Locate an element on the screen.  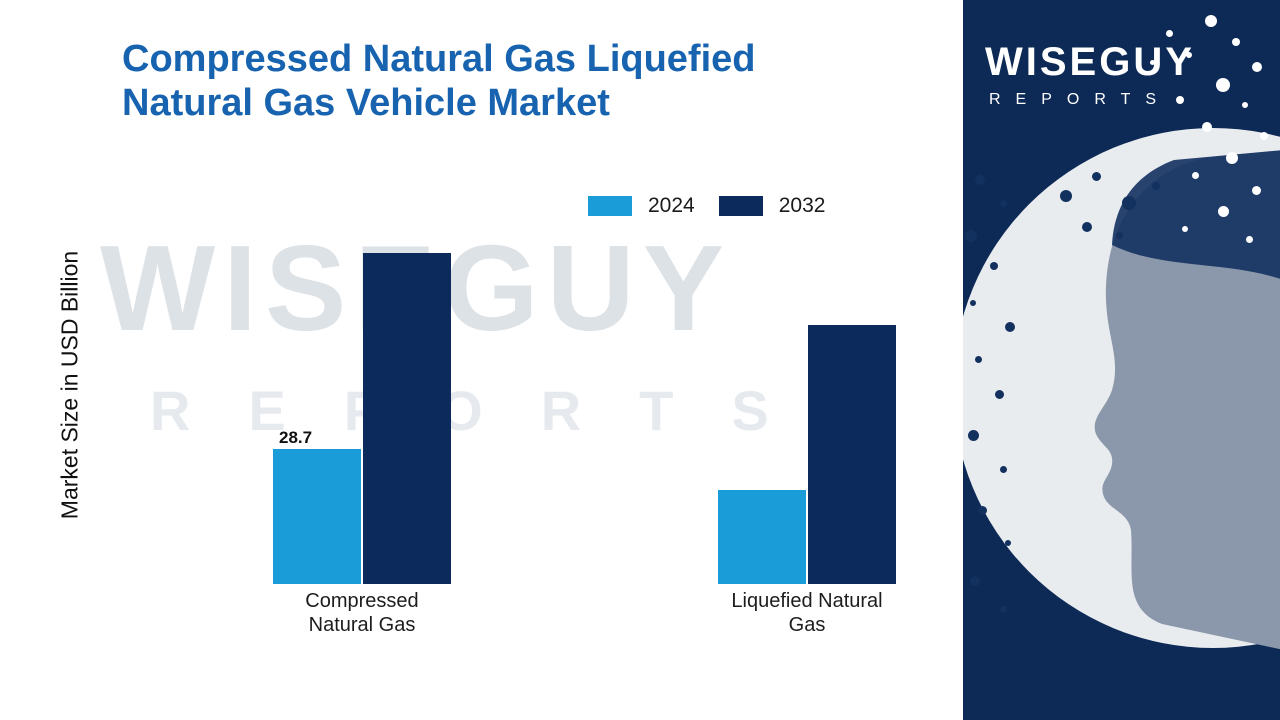
bar-value-label: 28.7 is located at coordinates (296, 437).